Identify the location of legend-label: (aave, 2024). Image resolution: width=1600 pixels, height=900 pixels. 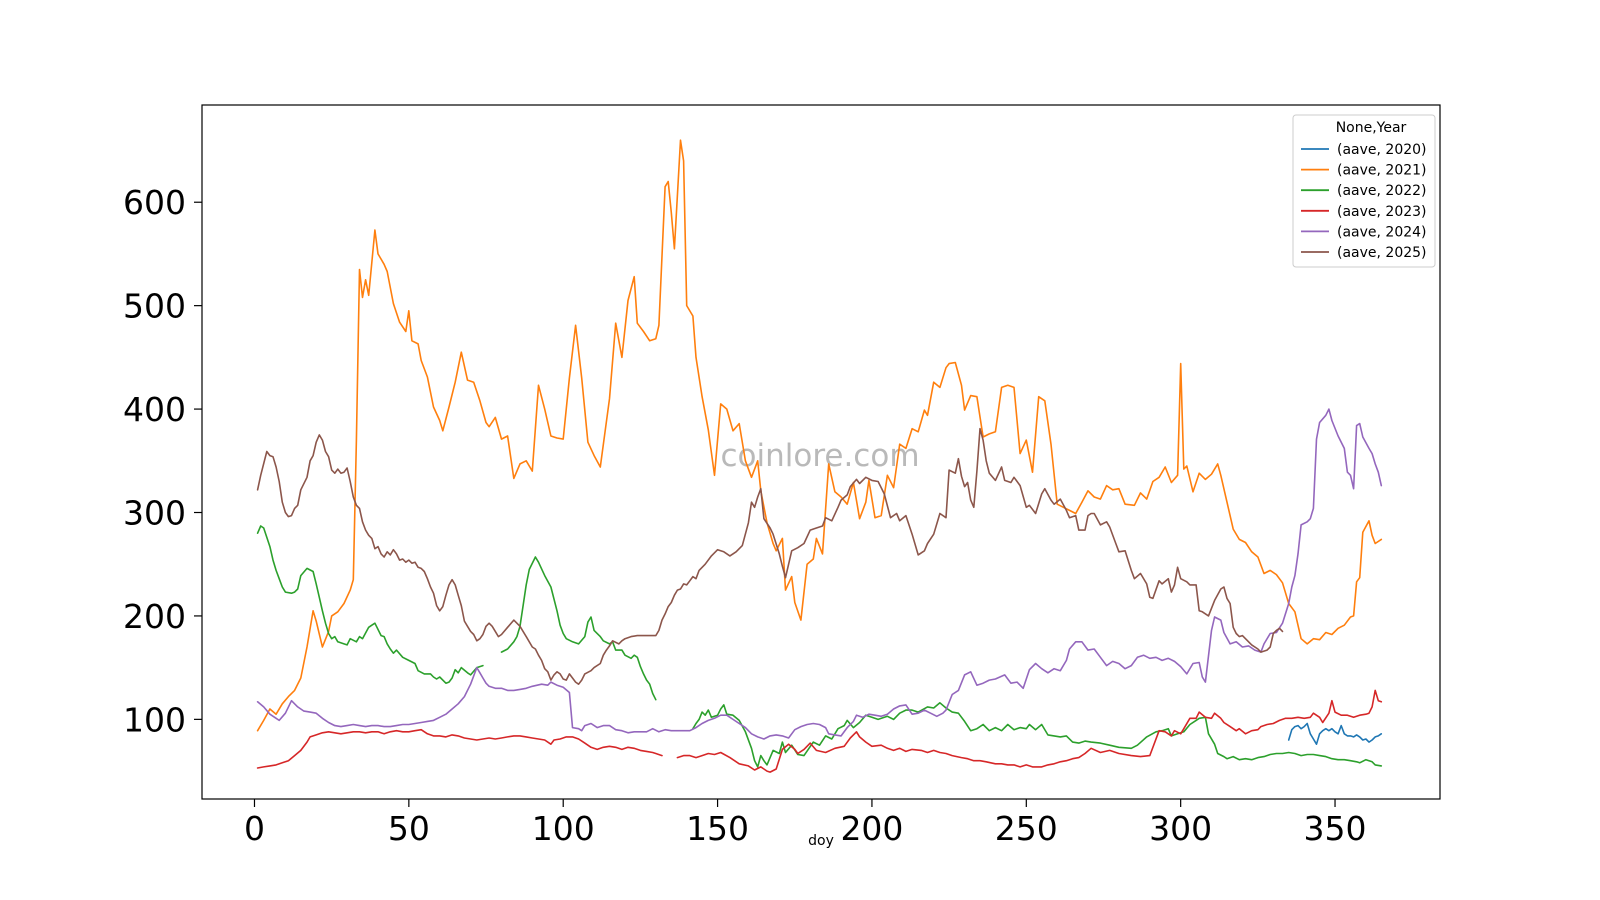
(1382, 232).